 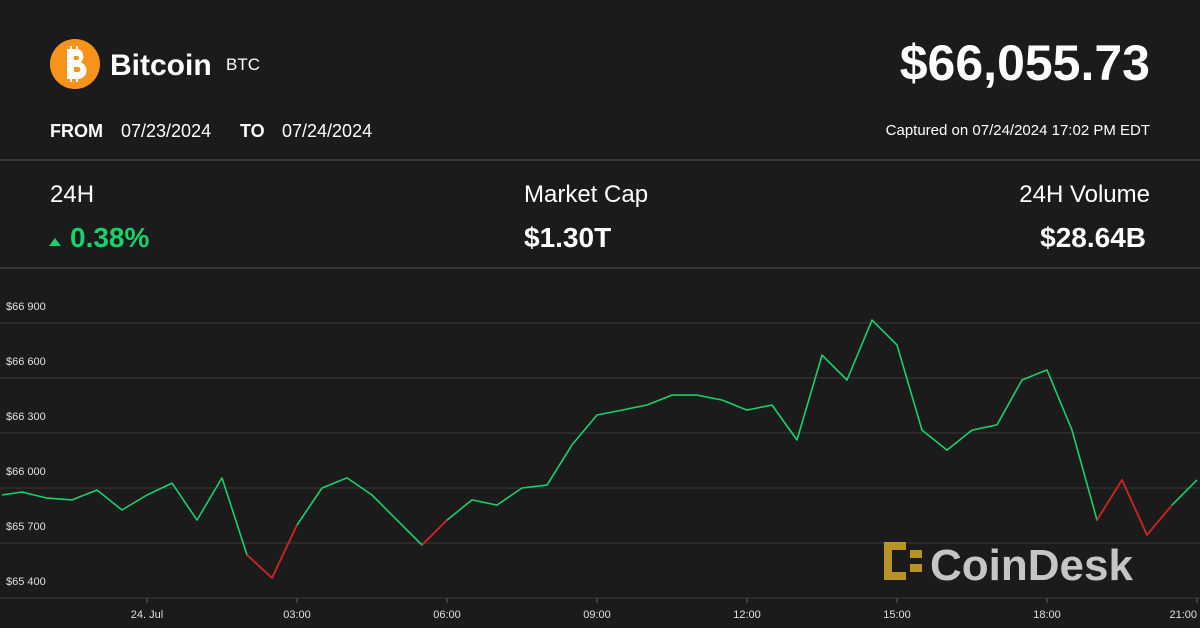 I want to click on stat-value: $28.64B, so click(x=1093, y=237).